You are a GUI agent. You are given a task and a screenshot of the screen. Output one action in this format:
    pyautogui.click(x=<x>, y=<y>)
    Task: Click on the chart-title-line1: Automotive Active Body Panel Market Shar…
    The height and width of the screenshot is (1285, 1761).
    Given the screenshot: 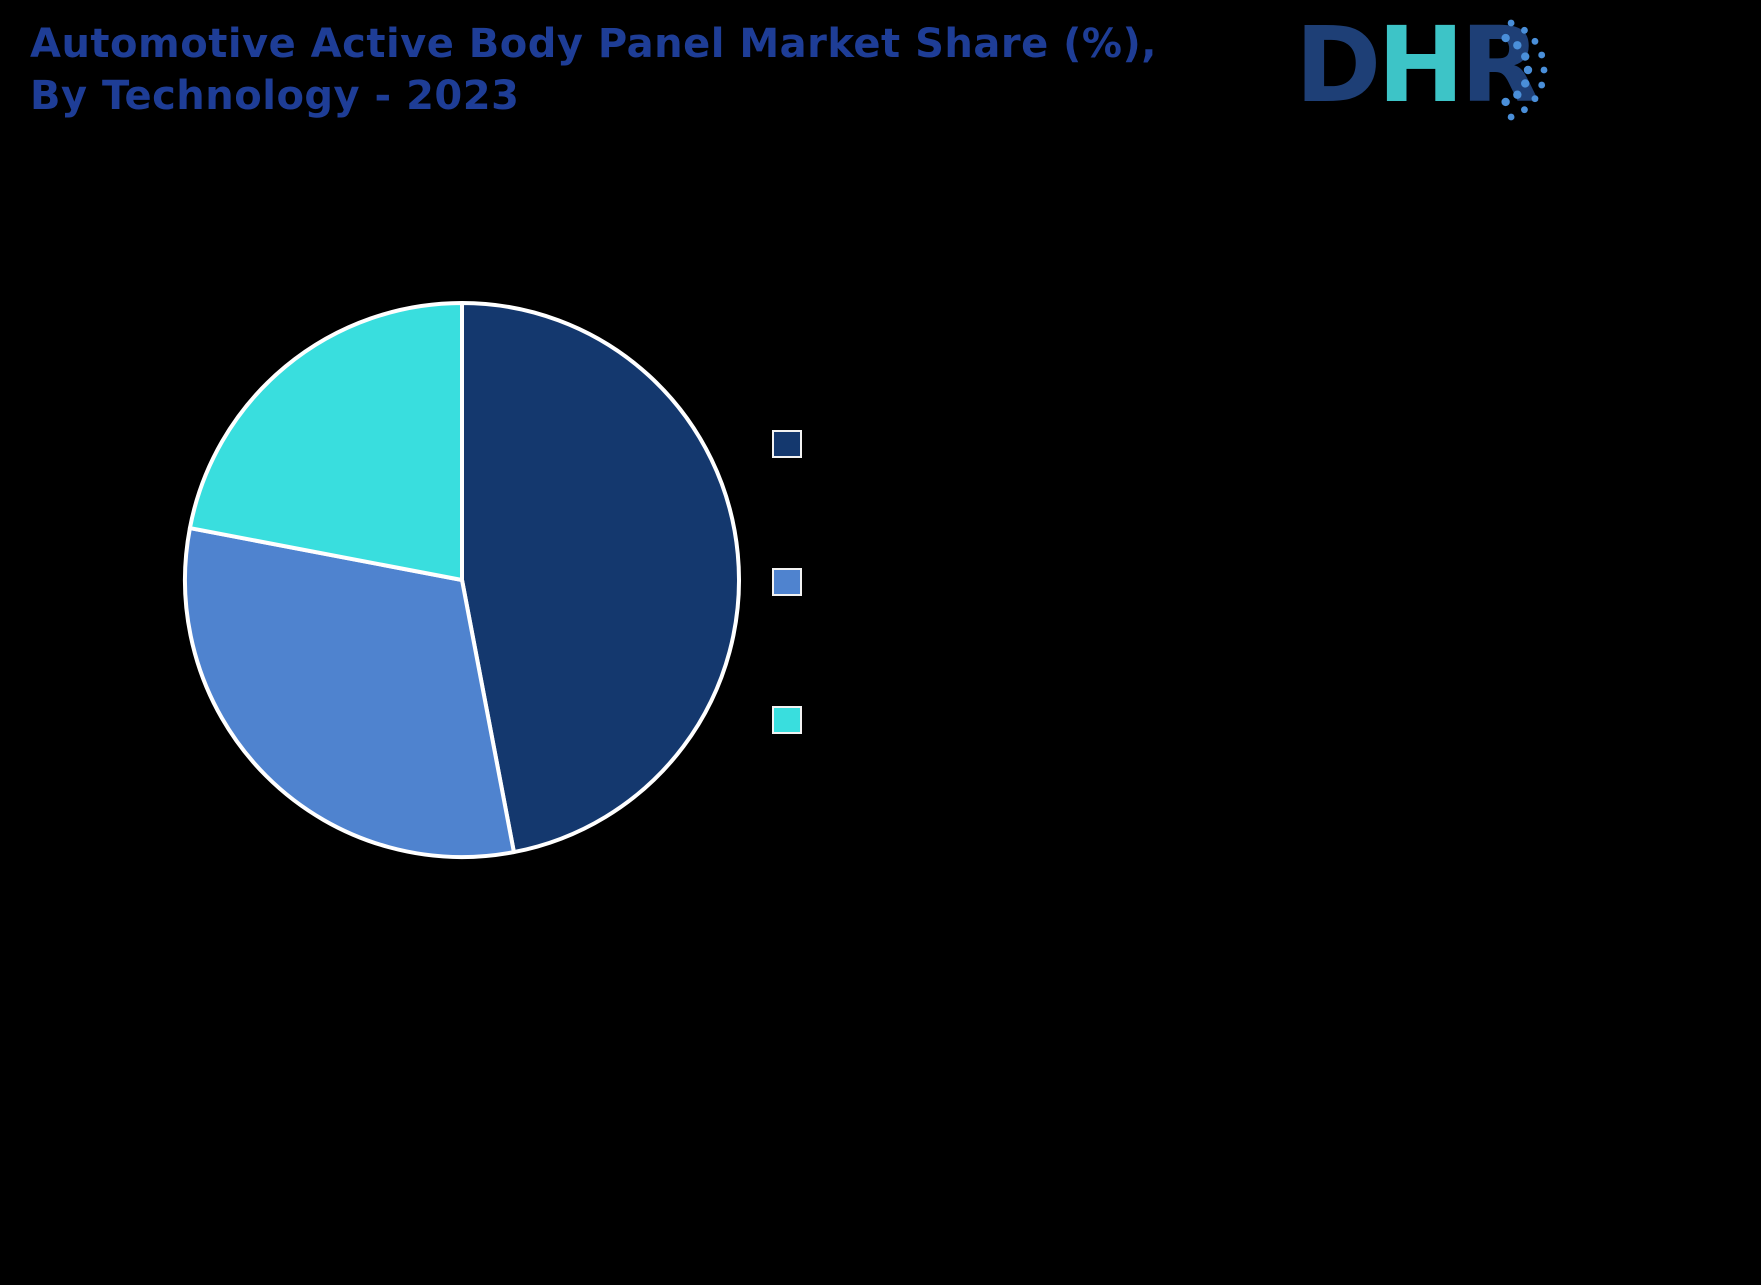 What is the action you would take?
    pyautogui.click(x=593, y=44)
    